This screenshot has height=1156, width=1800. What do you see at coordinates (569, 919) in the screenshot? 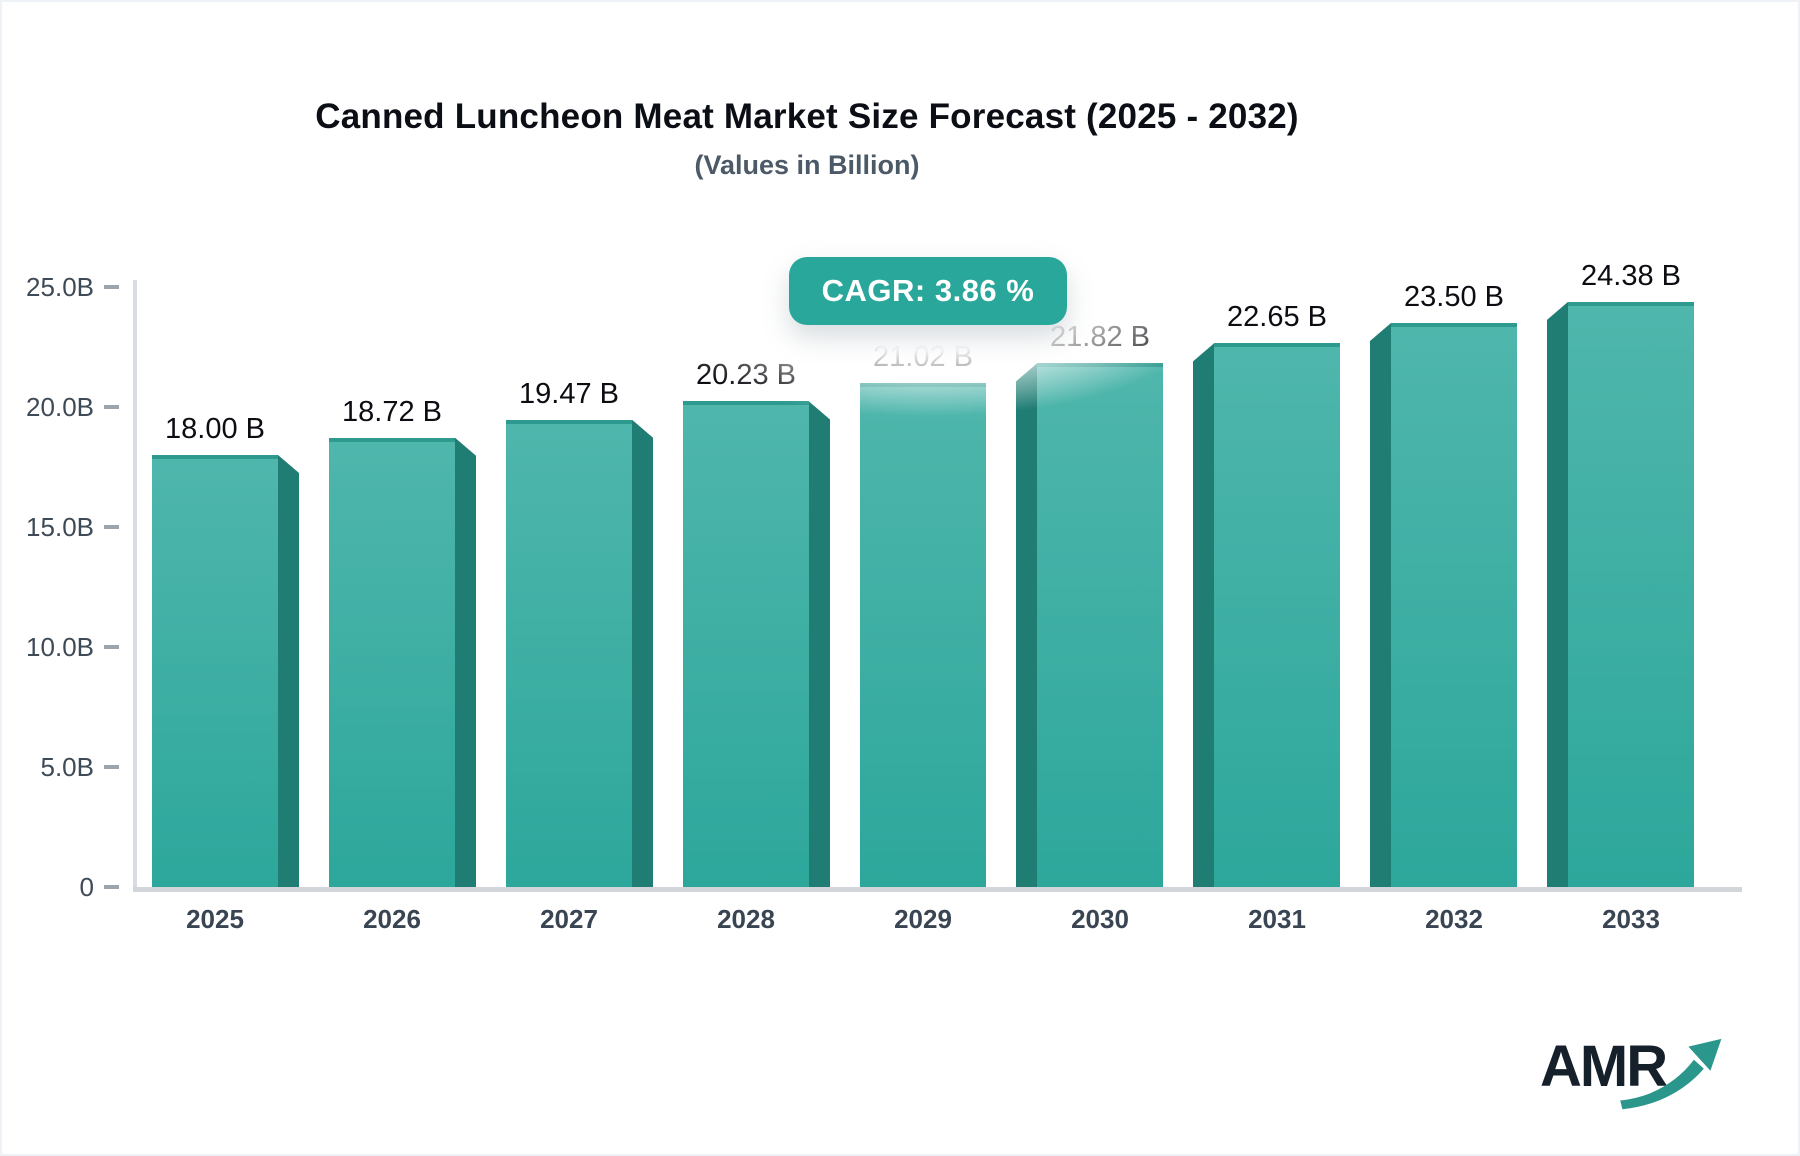
I see `x-tick-label: 2027` at bounding box center [569, 919].